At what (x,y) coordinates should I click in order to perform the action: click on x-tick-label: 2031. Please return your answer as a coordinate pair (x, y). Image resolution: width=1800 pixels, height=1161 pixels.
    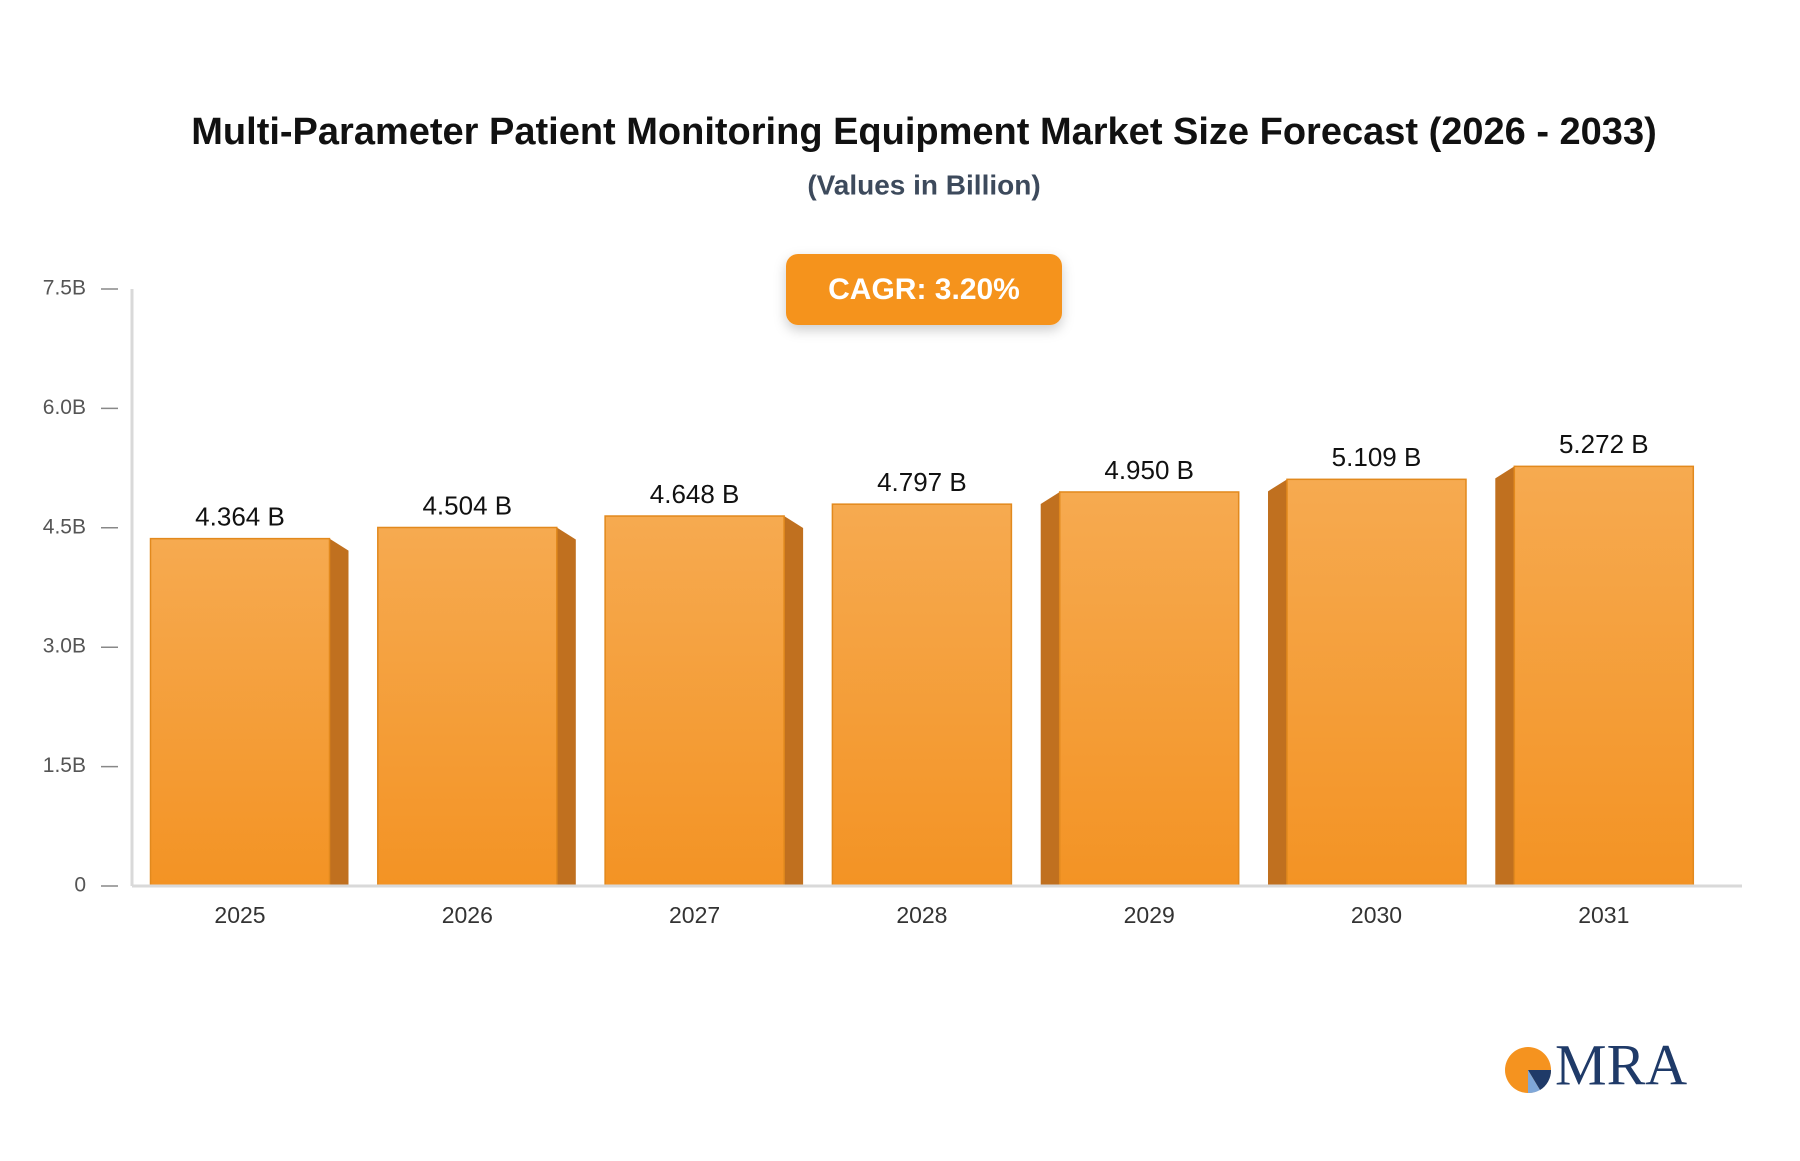
    Looking at the image, I should click on (1603, 915).